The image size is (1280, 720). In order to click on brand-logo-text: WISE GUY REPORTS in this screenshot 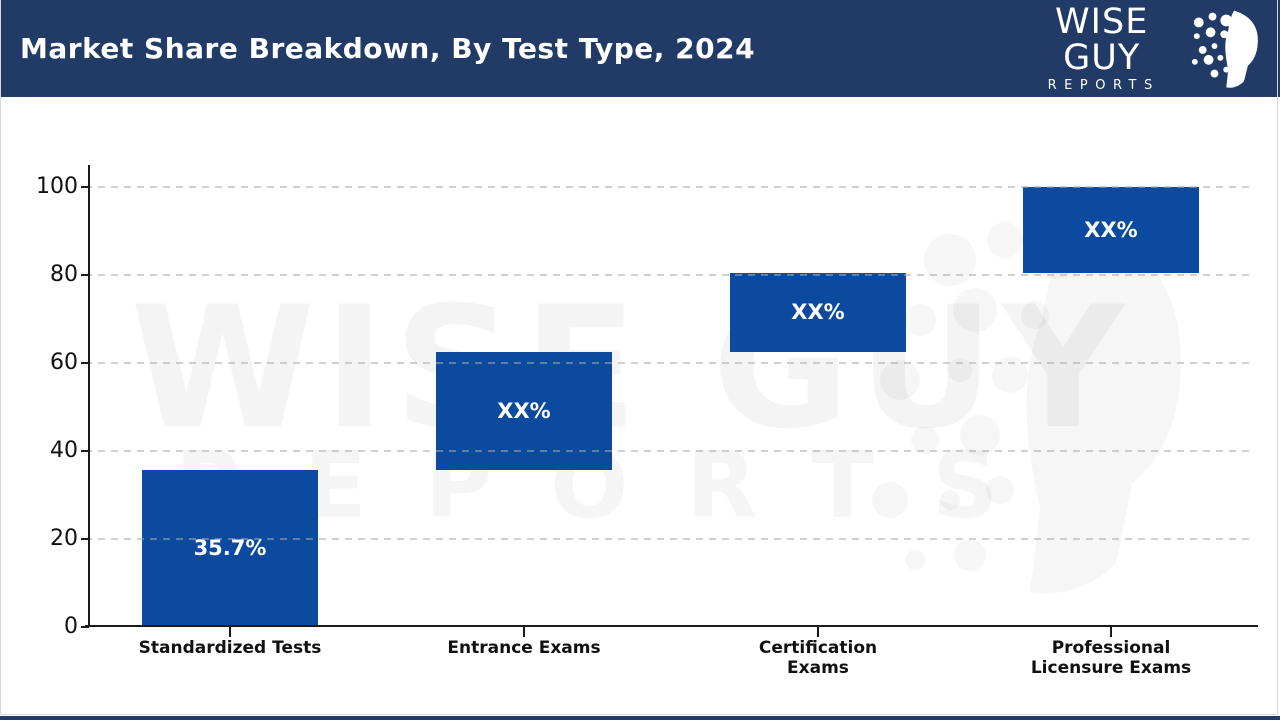, I will do `click(1101, 49)`.